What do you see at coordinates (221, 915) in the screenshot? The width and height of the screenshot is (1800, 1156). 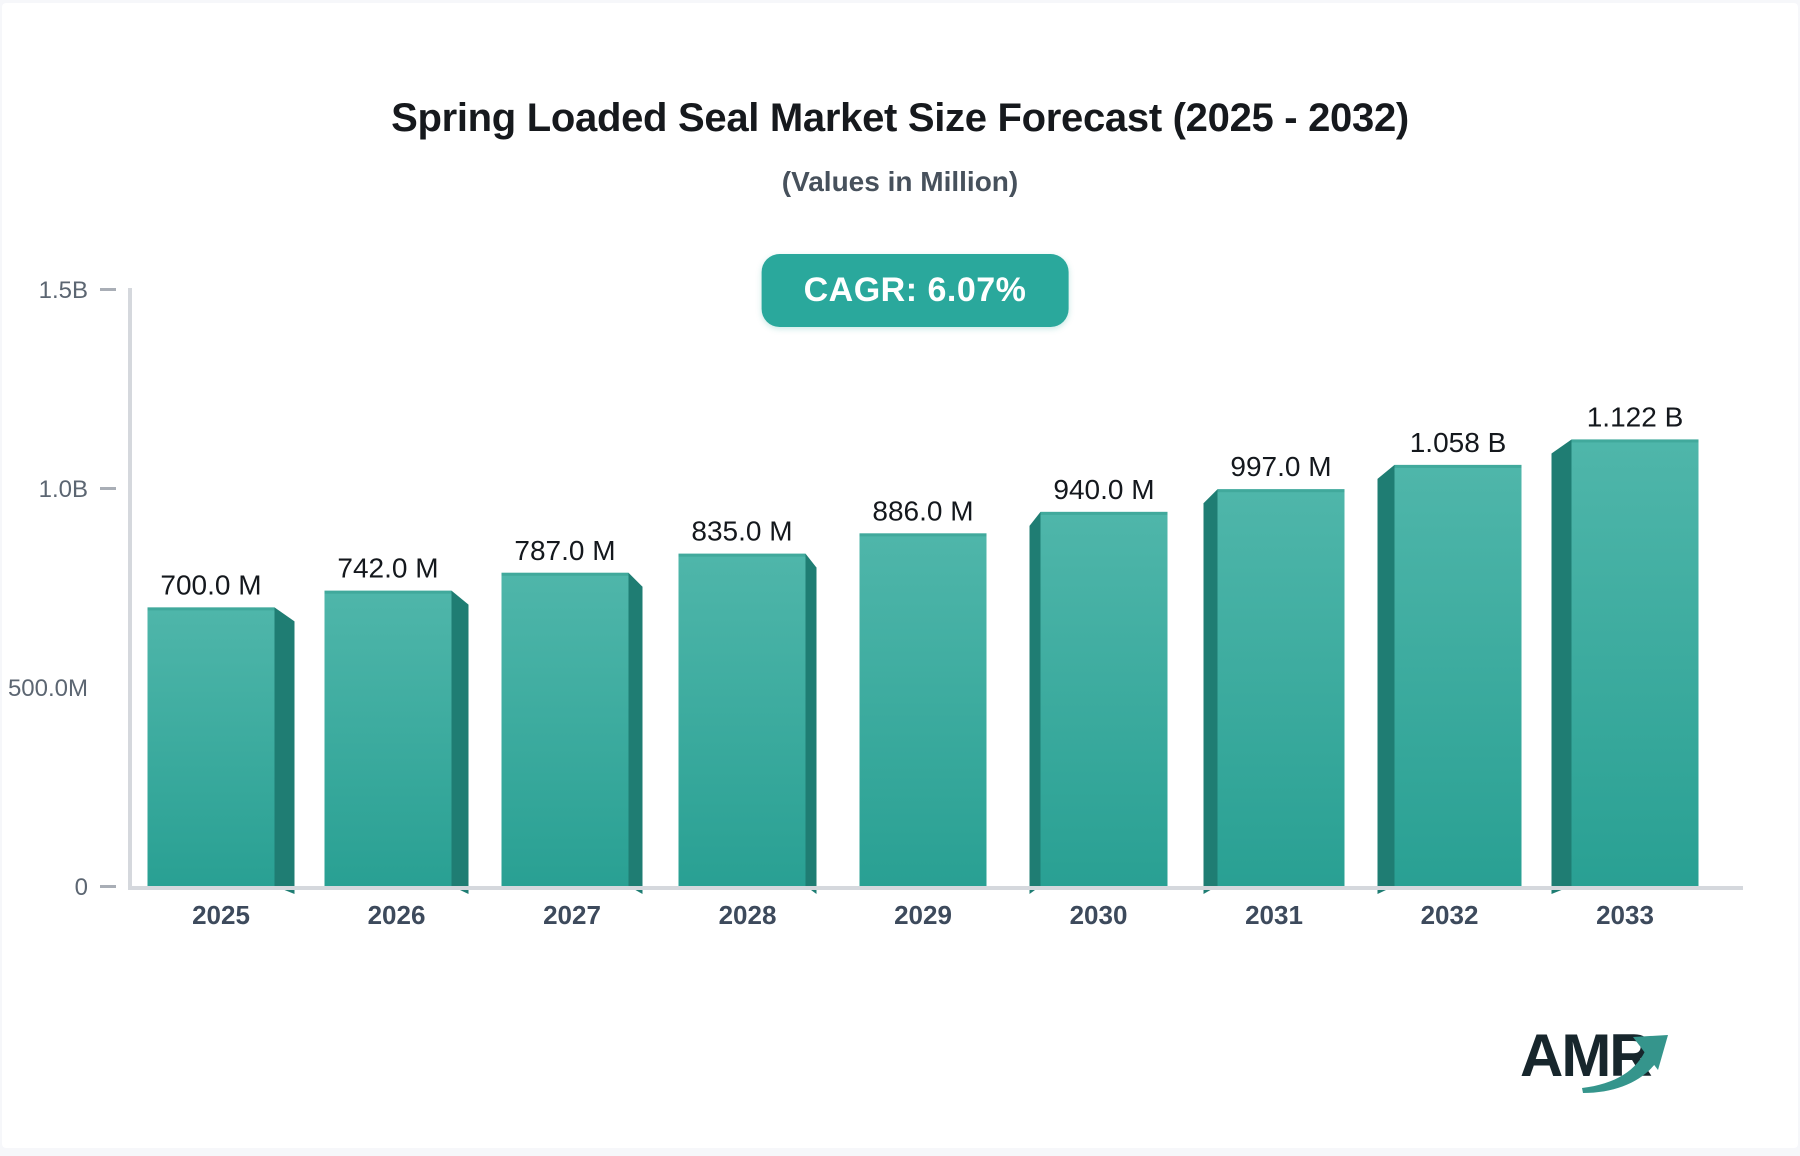 I see `x-axis-label-2025: 2025` at bounding box center [221, 915].